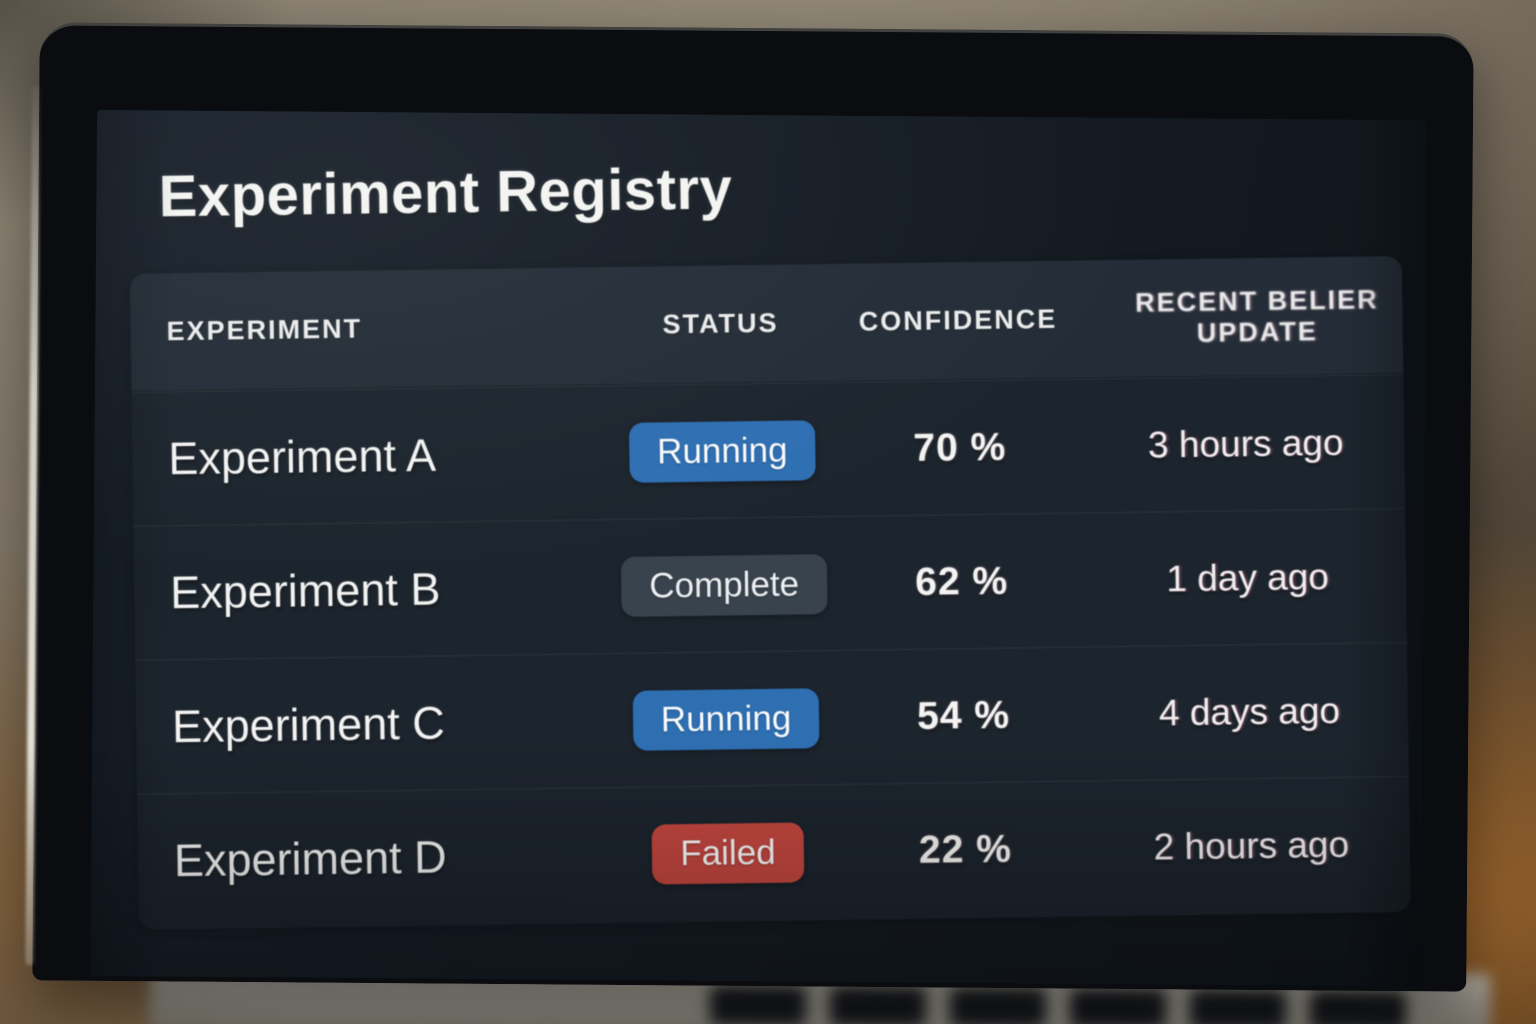 Image resolution: width=1536 pixels, height=1024 pixels. What do you see at coordinates (305, 590) in the screenshot?
I see `experiment-name: Experiment B` at bounding box center [305, 590].